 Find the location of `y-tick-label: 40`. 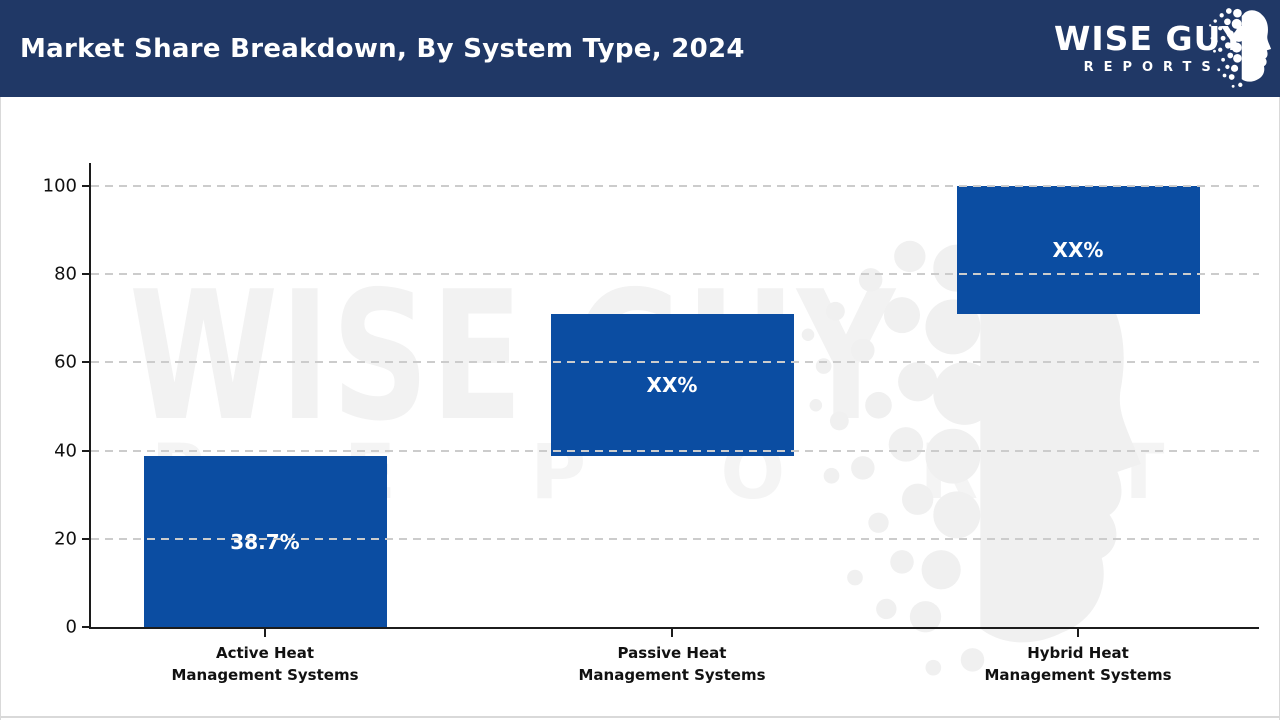

y-tick-label: 40 is located at coordinates (65, 451).